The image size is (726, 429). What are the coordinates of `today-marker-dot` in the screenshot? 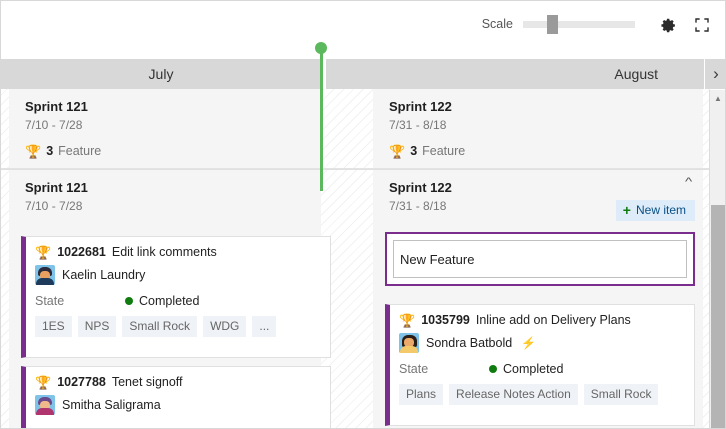 It's located at (321, 48).